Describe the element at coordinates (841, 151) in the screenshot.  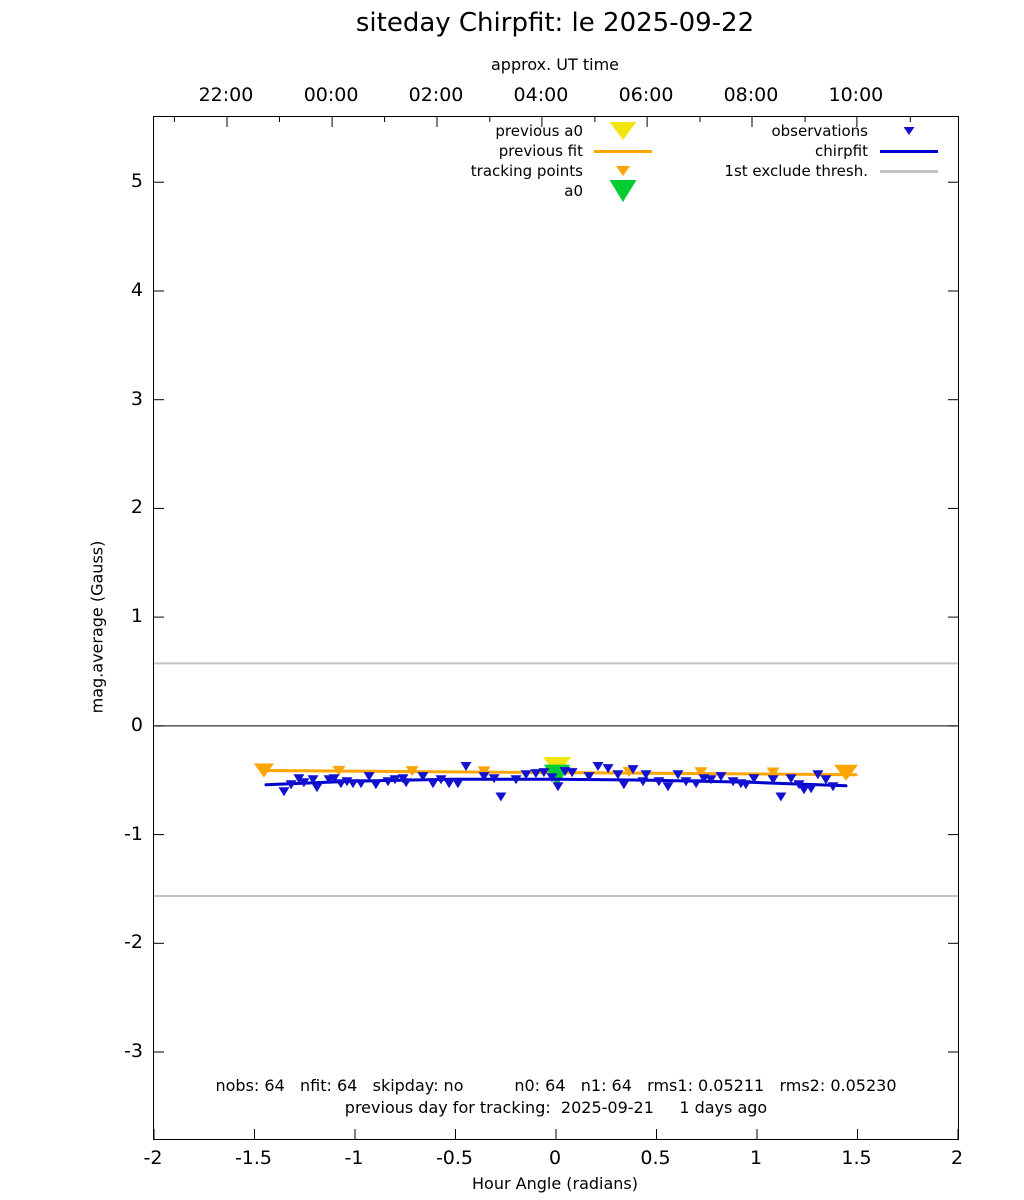
I see `legend-label-chirpfit: chirpfit` at that location.